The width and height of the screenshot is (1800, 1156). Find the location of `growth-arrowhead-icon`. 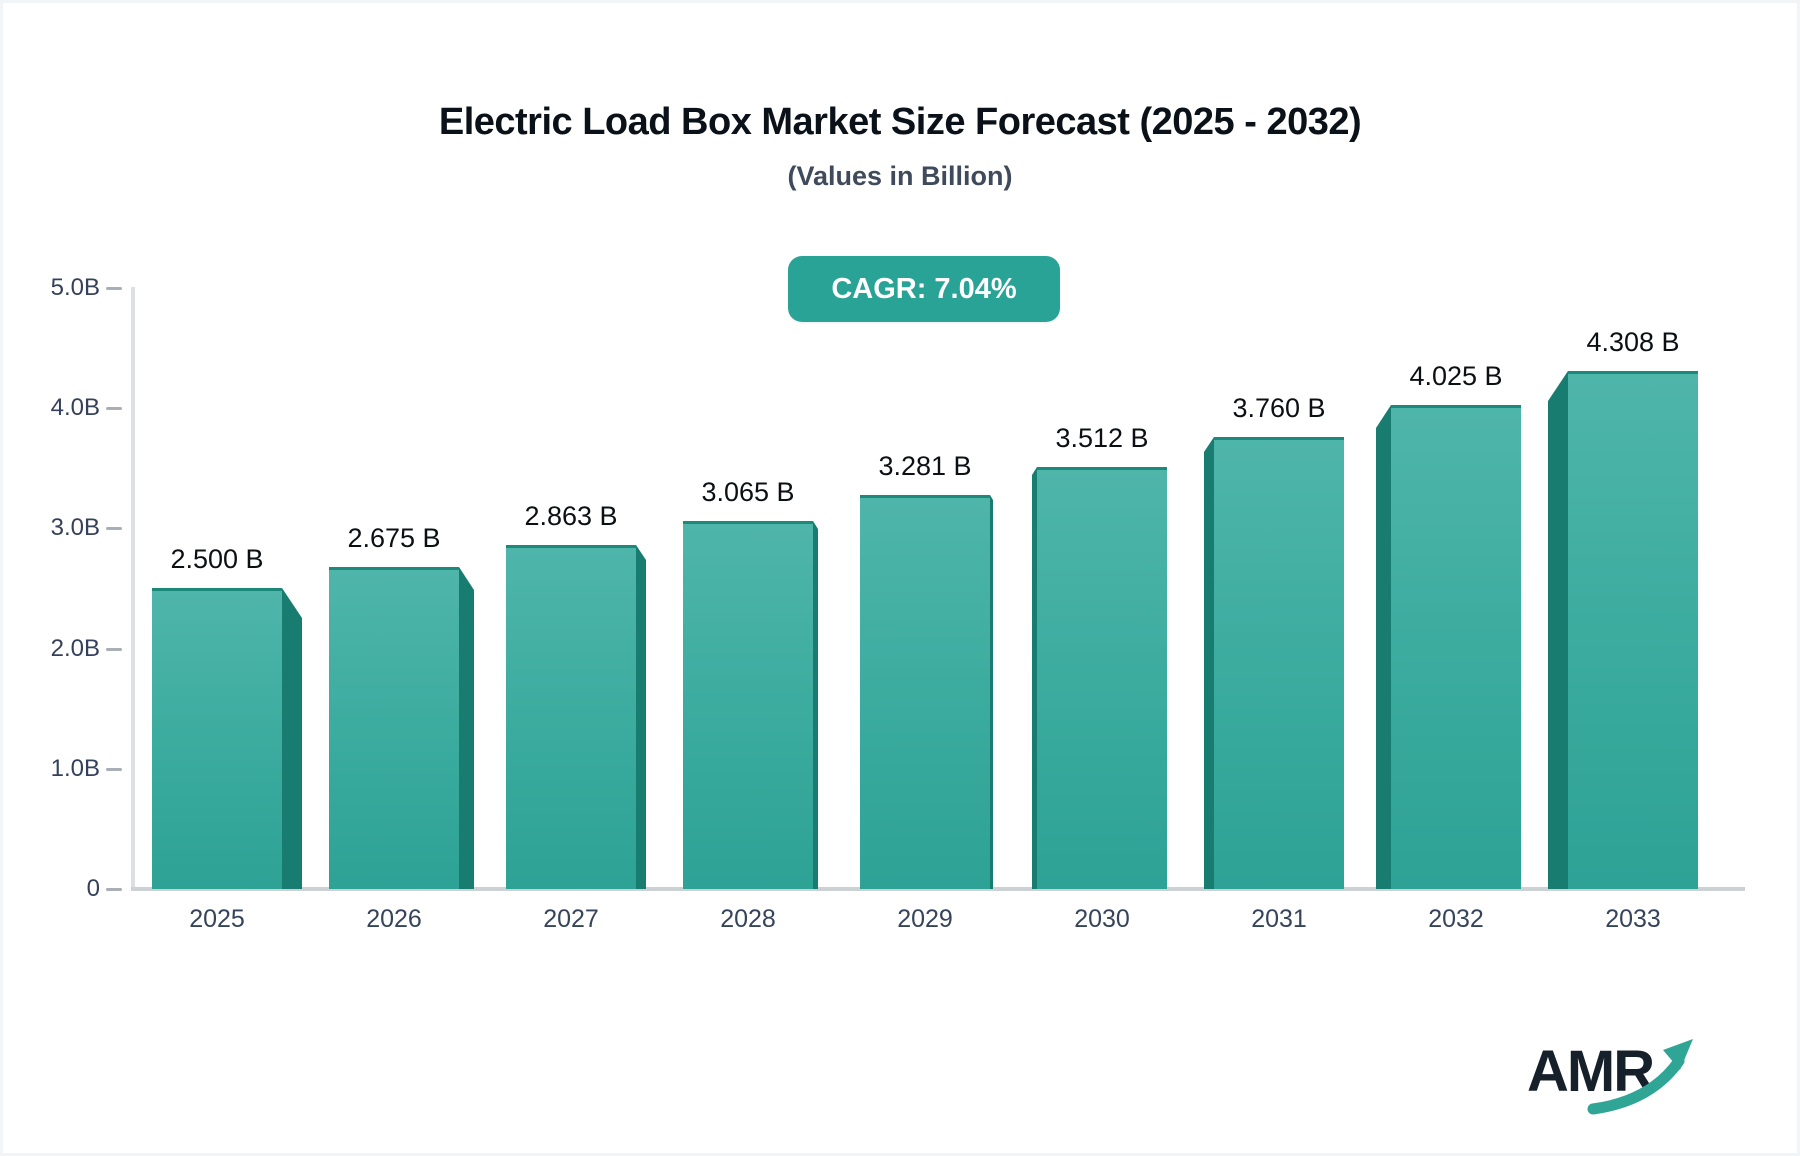

growth-arrowhead-icon is located at coordinates (1678, 1054).